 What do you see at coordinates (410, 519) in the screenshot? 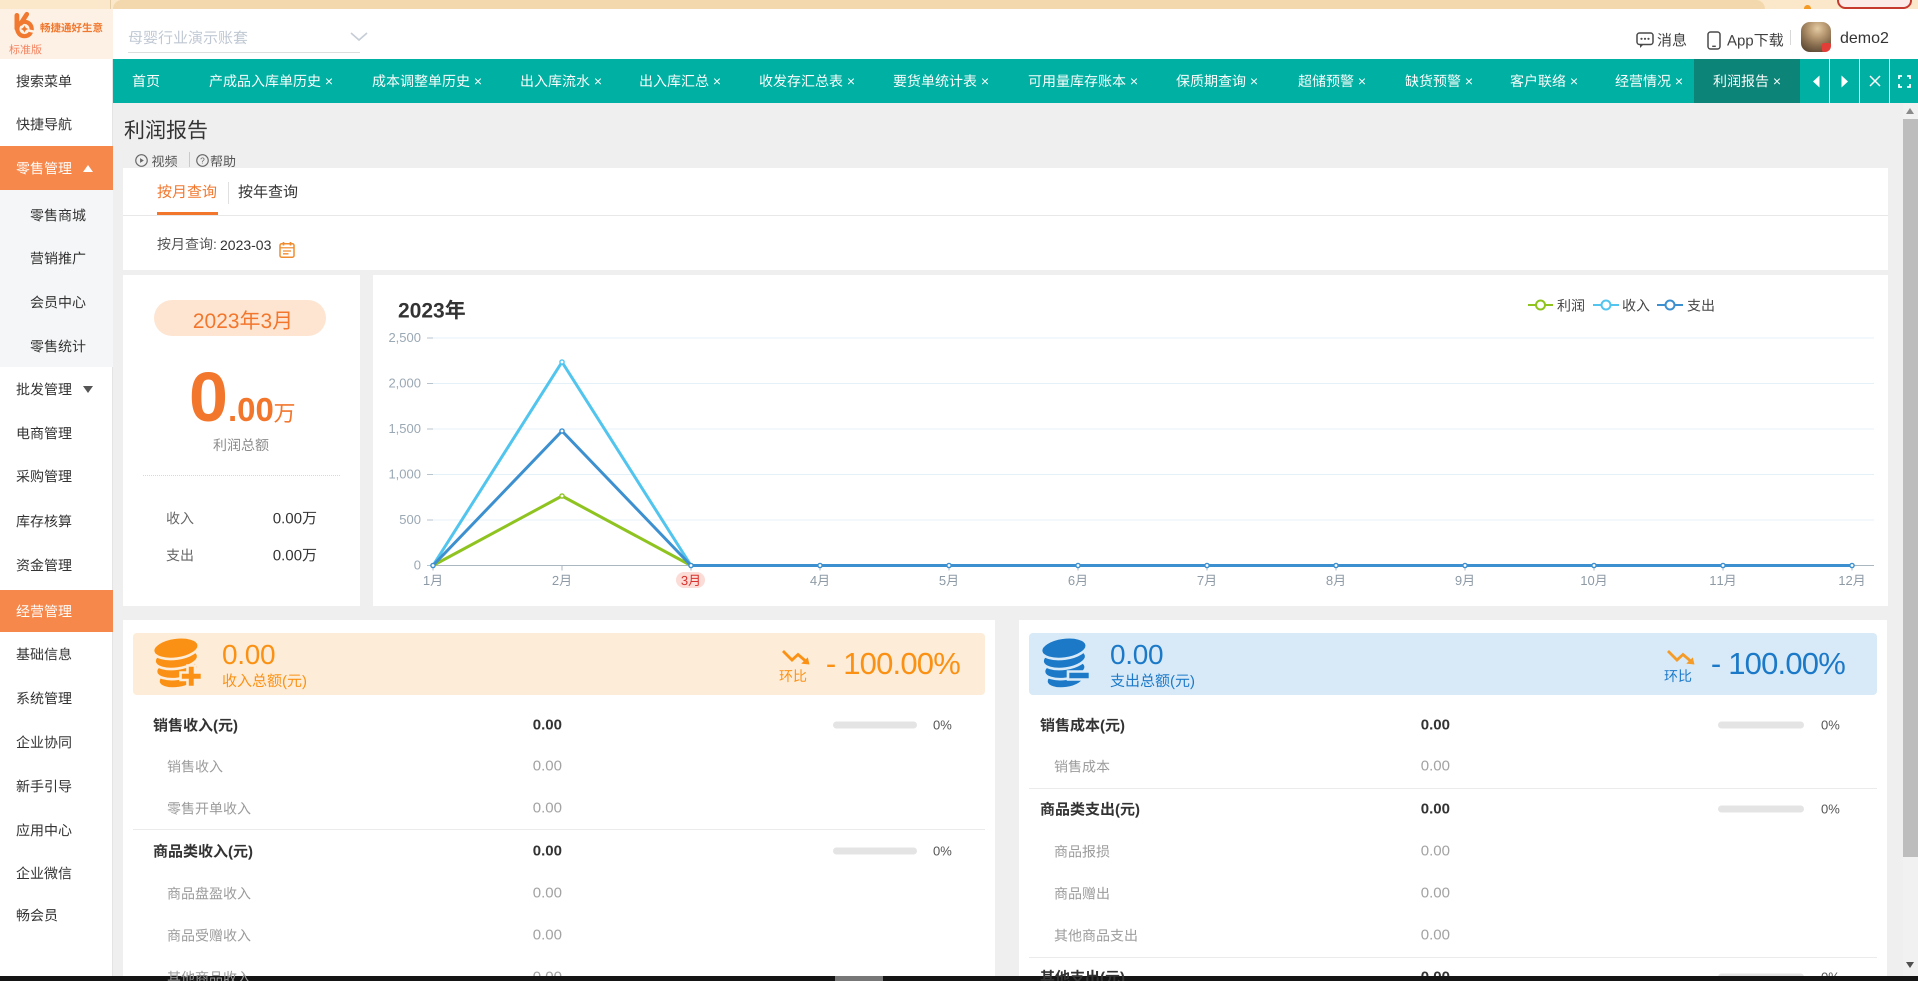
I see `svg-text: 500` at bounding box center [410, 519].